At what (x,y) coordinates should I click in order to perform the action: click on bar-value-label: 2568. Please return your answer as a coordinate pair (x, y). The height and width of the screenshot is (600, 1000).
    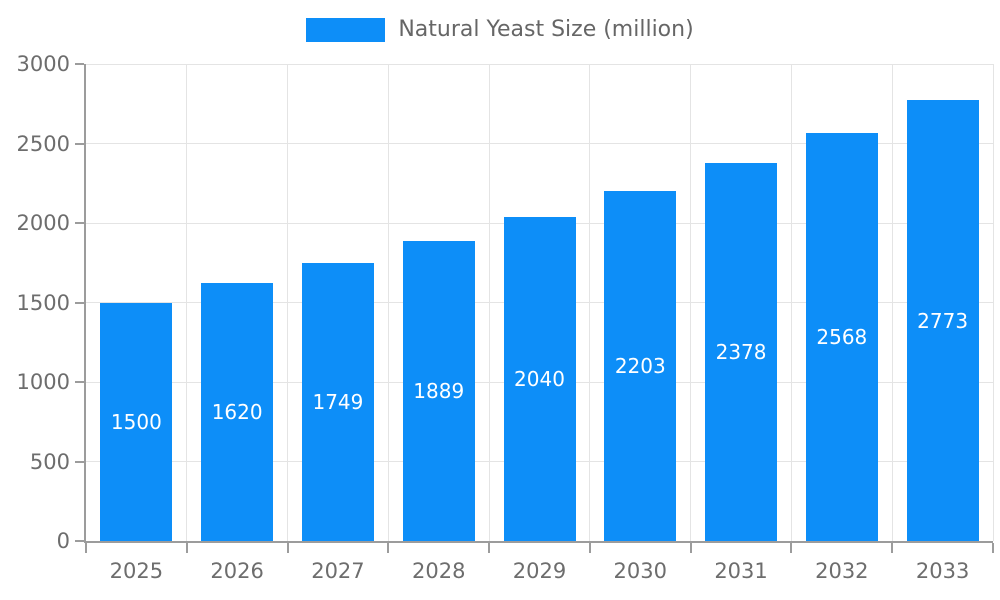
    Looking at the image, I should click on (842, 336).